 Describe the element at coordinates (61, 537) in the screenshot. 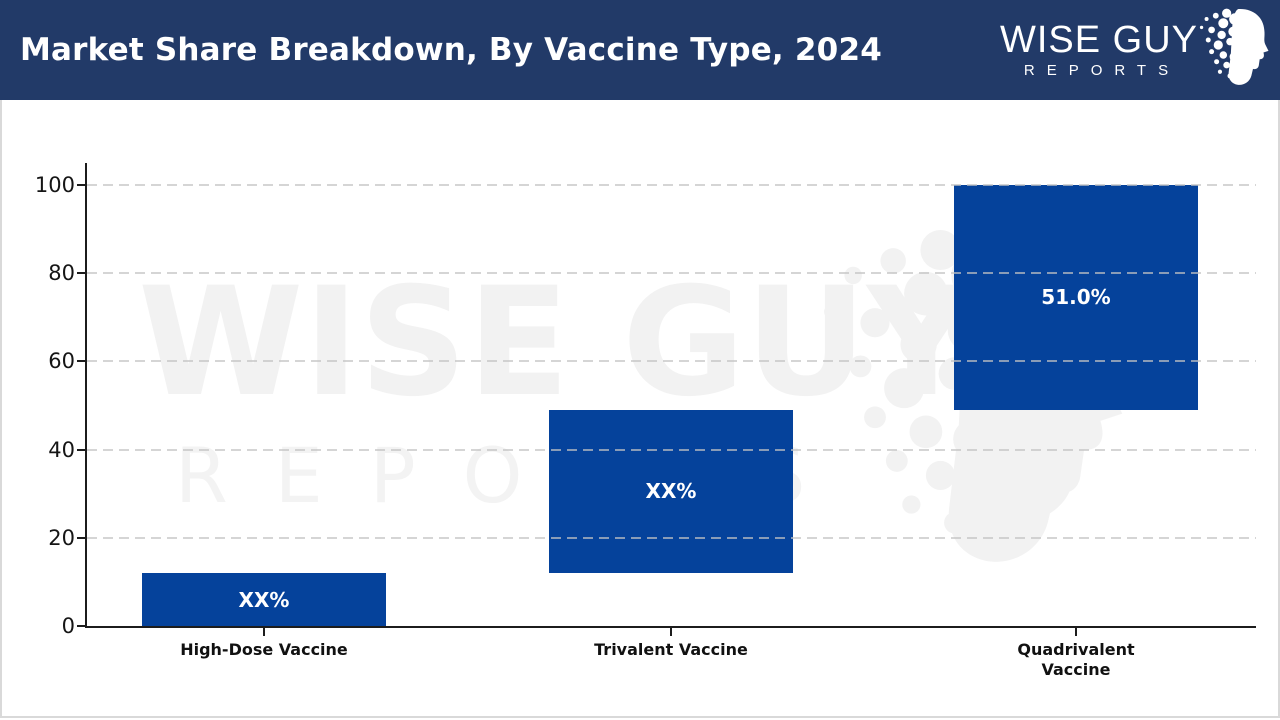

I see `y-tick-label: 20` at that location.